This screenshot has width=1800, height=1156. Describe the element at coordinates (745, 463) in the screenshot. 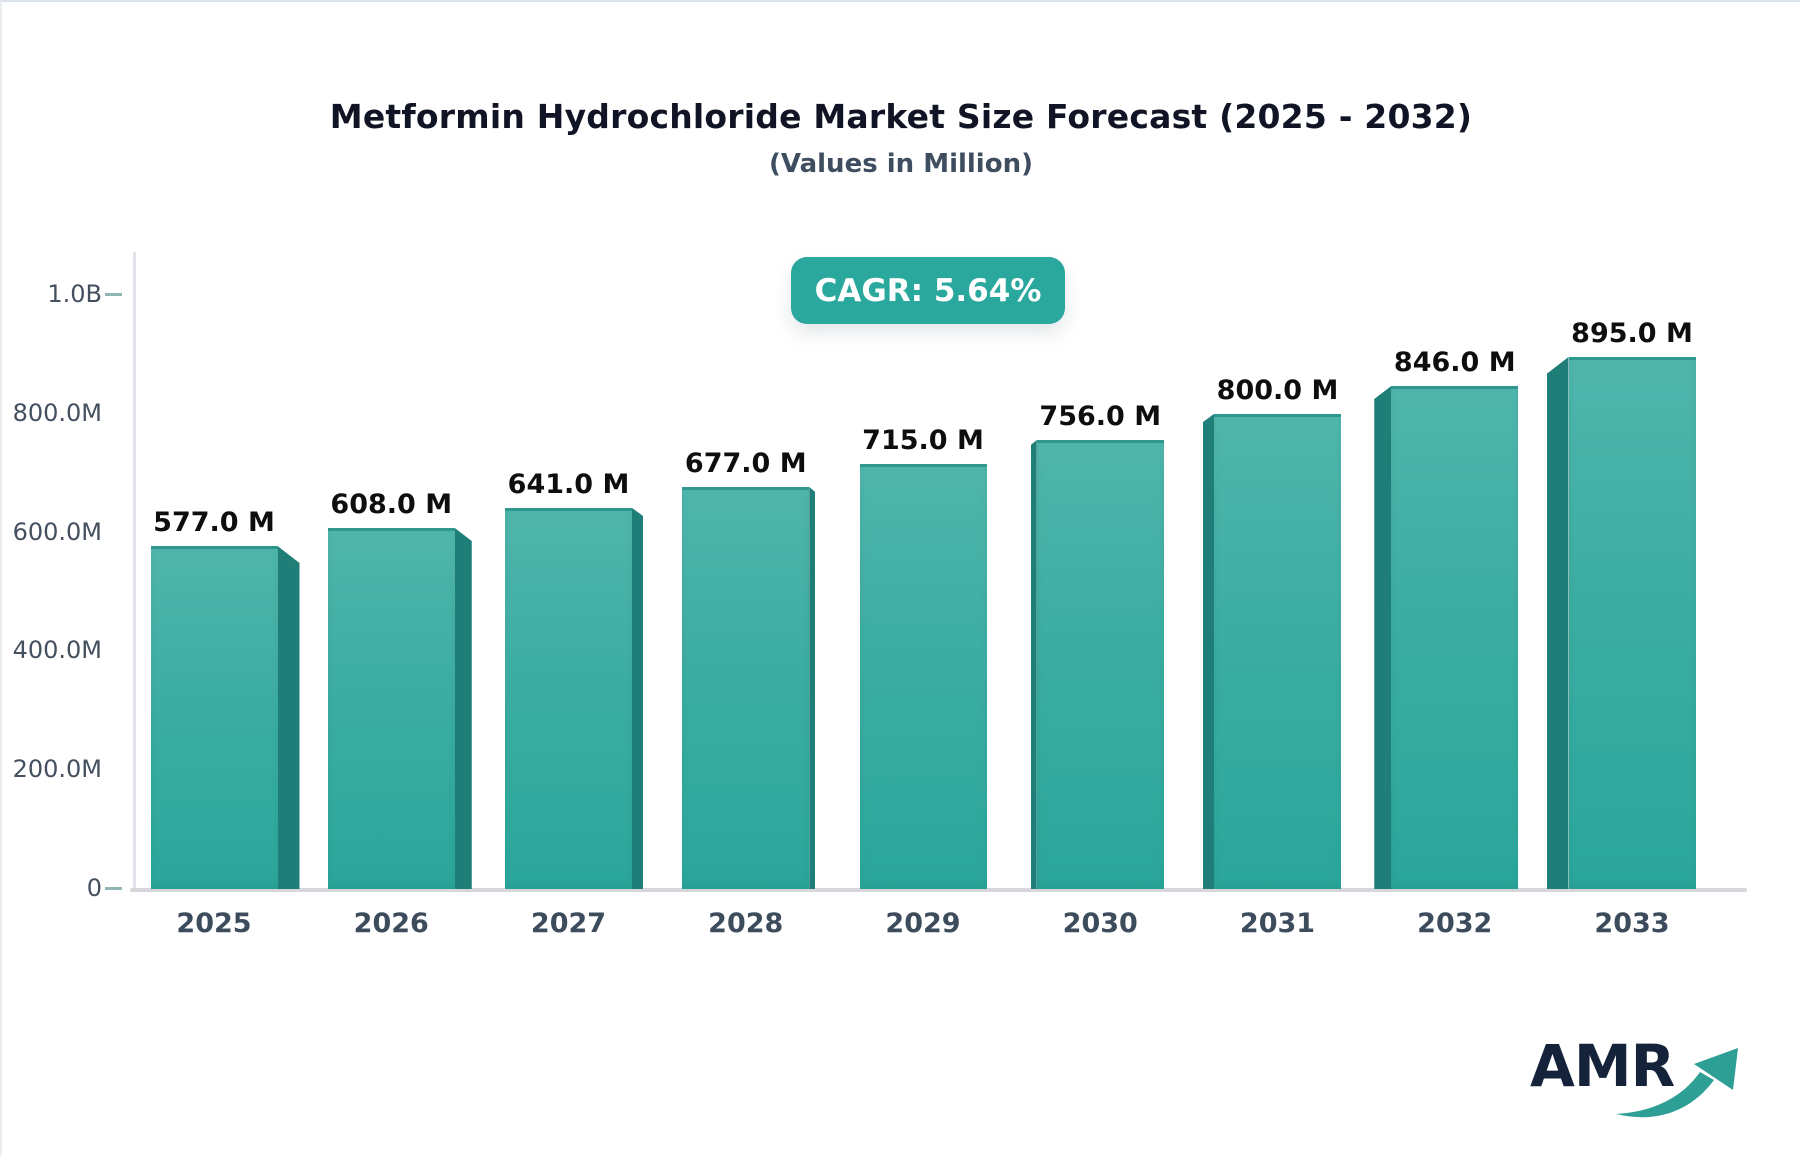

I see `bar-value-label: 677.0 M` at that location.